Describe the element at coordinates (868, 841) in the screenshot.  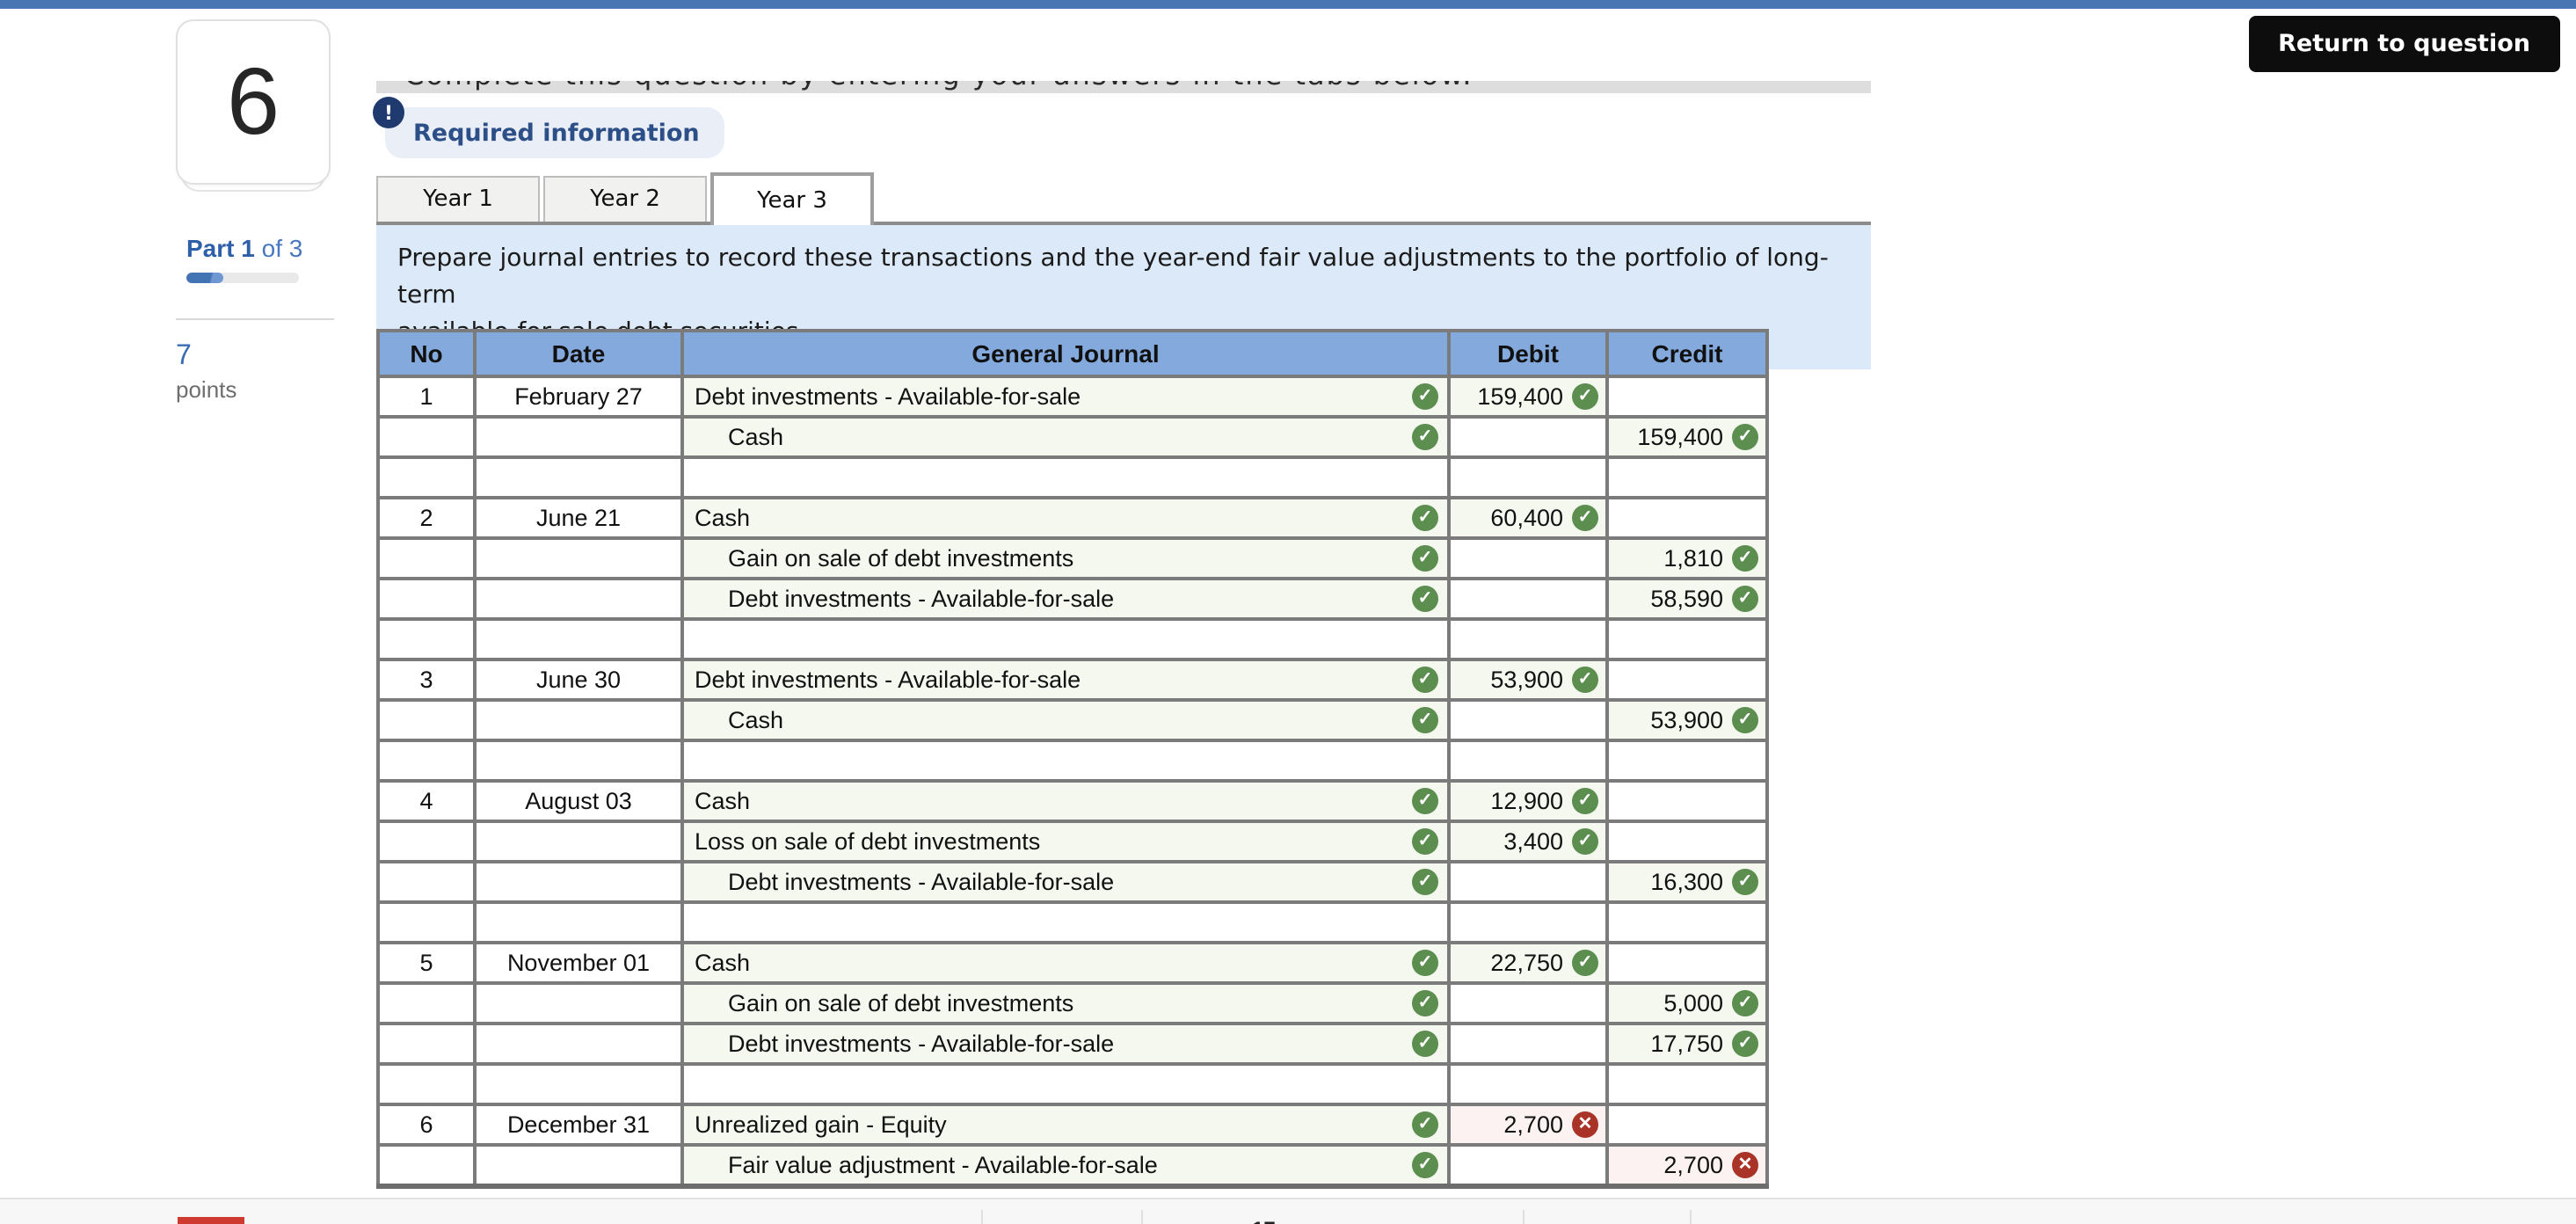
I see `account-title: Loss on sale of debt investments` at that location.